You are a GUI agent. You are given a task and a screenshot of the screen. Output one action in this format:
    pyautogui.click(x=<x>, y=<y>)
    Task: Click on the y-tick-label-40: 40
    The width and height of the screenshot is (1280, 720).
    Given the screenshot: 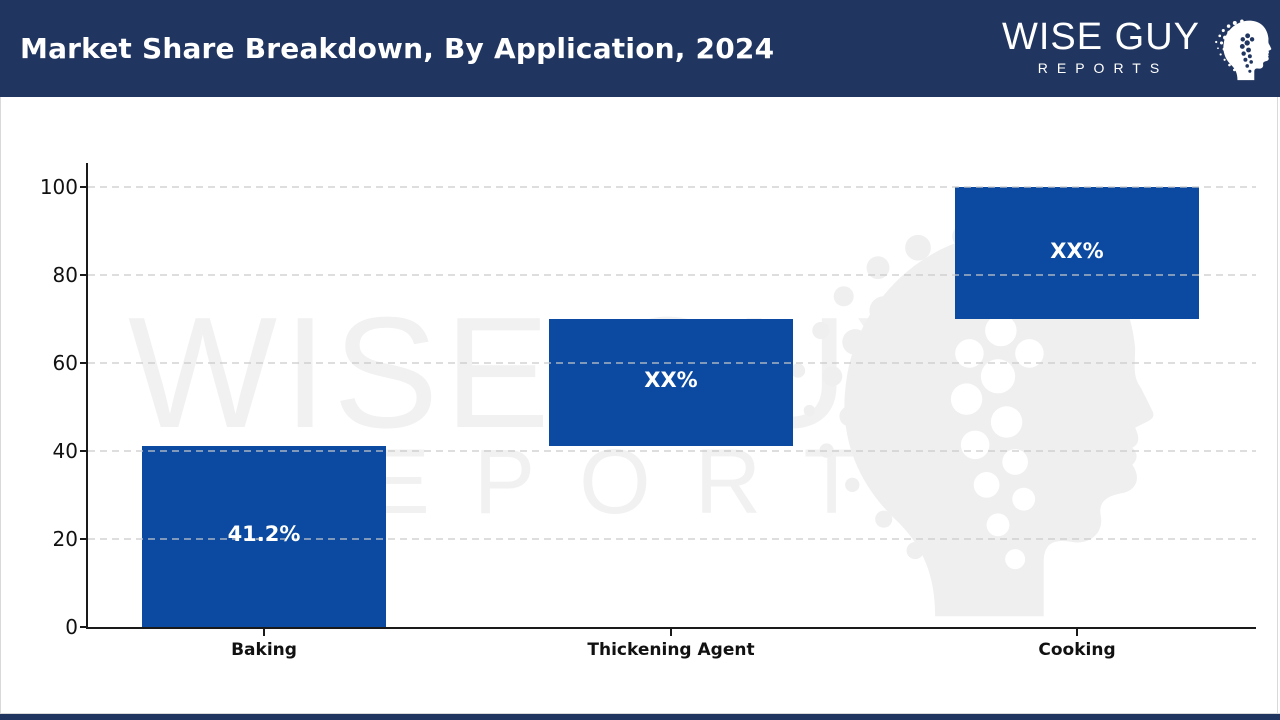 What is the action you would take?
    pyautogui.click(x=65, y=451)
    